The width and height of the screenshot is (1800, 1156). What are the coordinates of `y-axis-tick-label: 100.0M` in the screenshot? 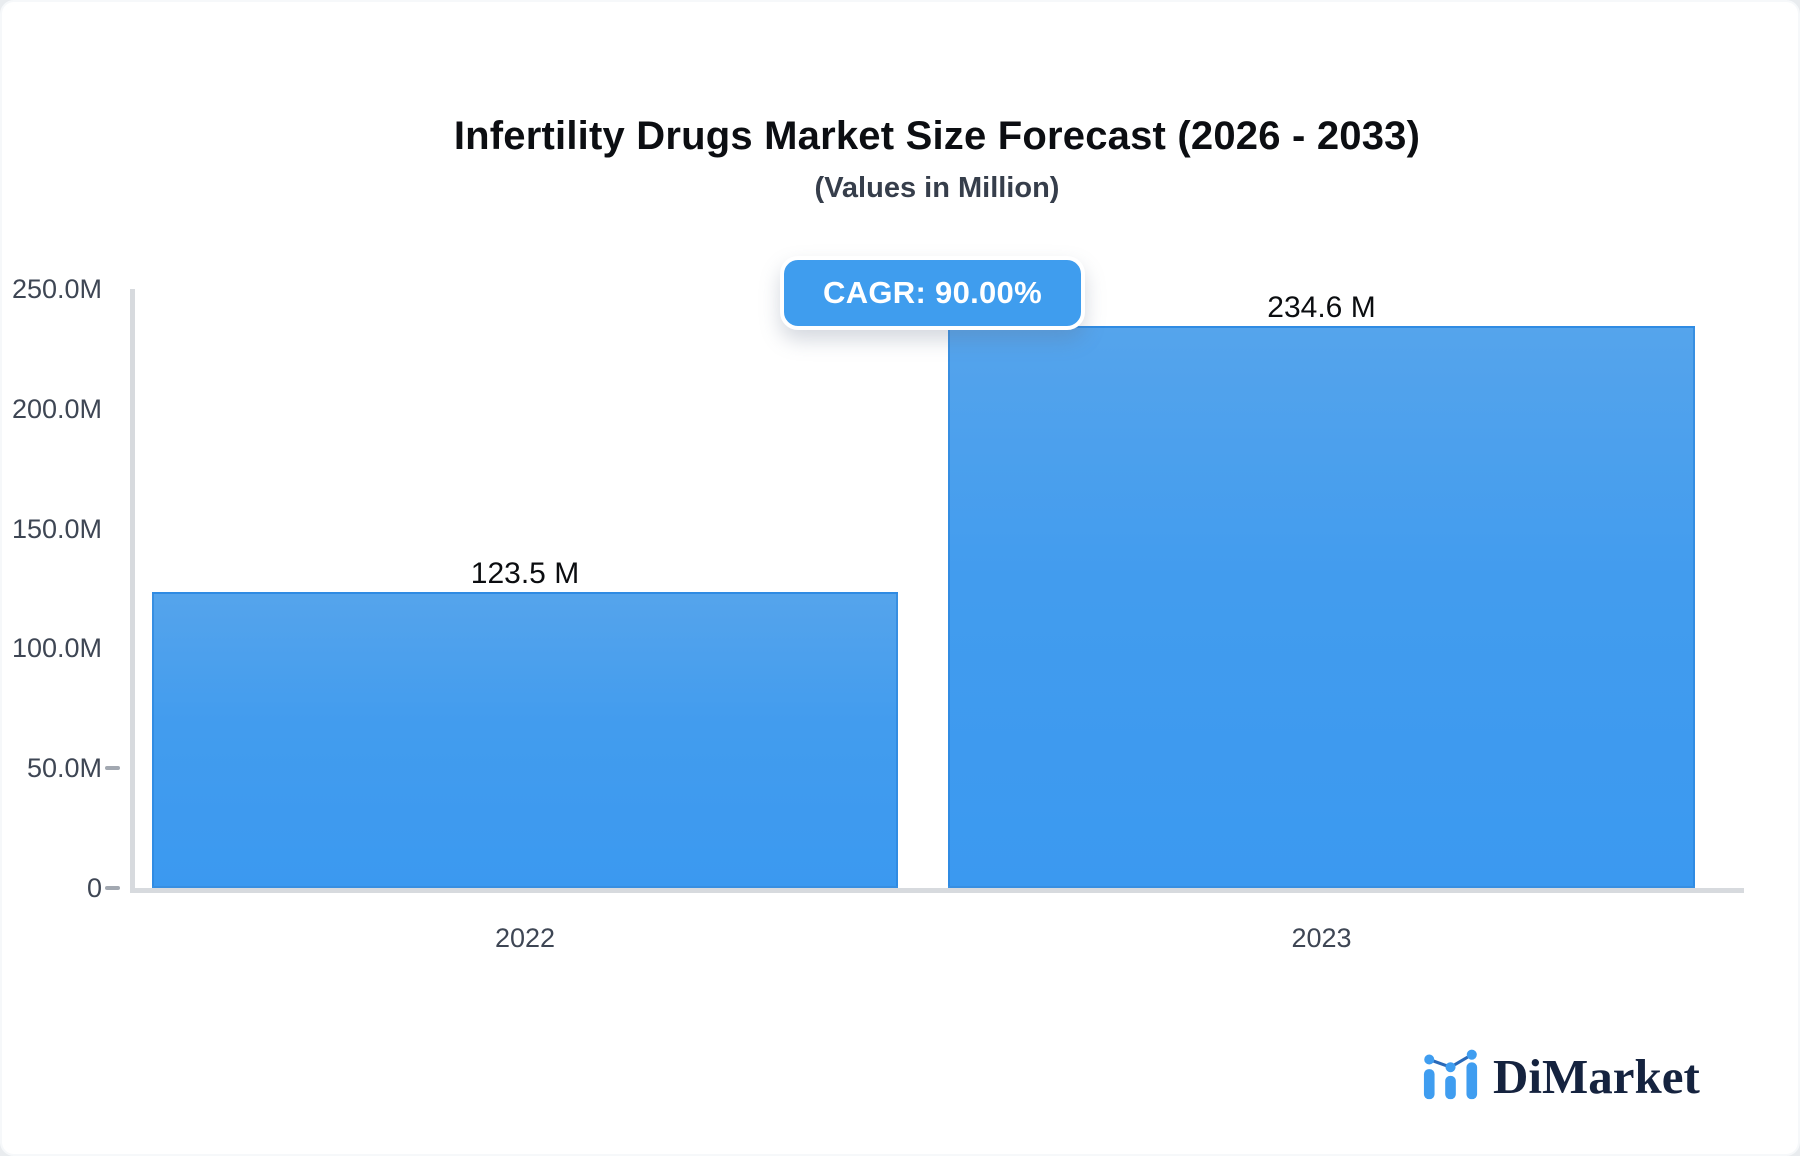 It's located at (56, 648).